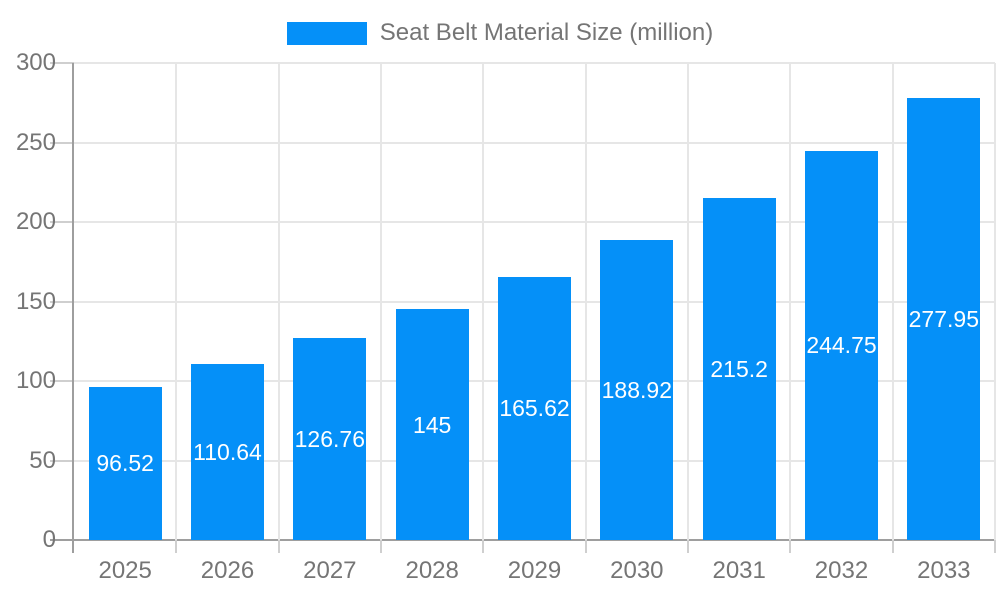 The image size is (1000, 600). Describe the element at coordinates (35, 62) in the screenshot. I see `y-axis-label: 300` at that location.